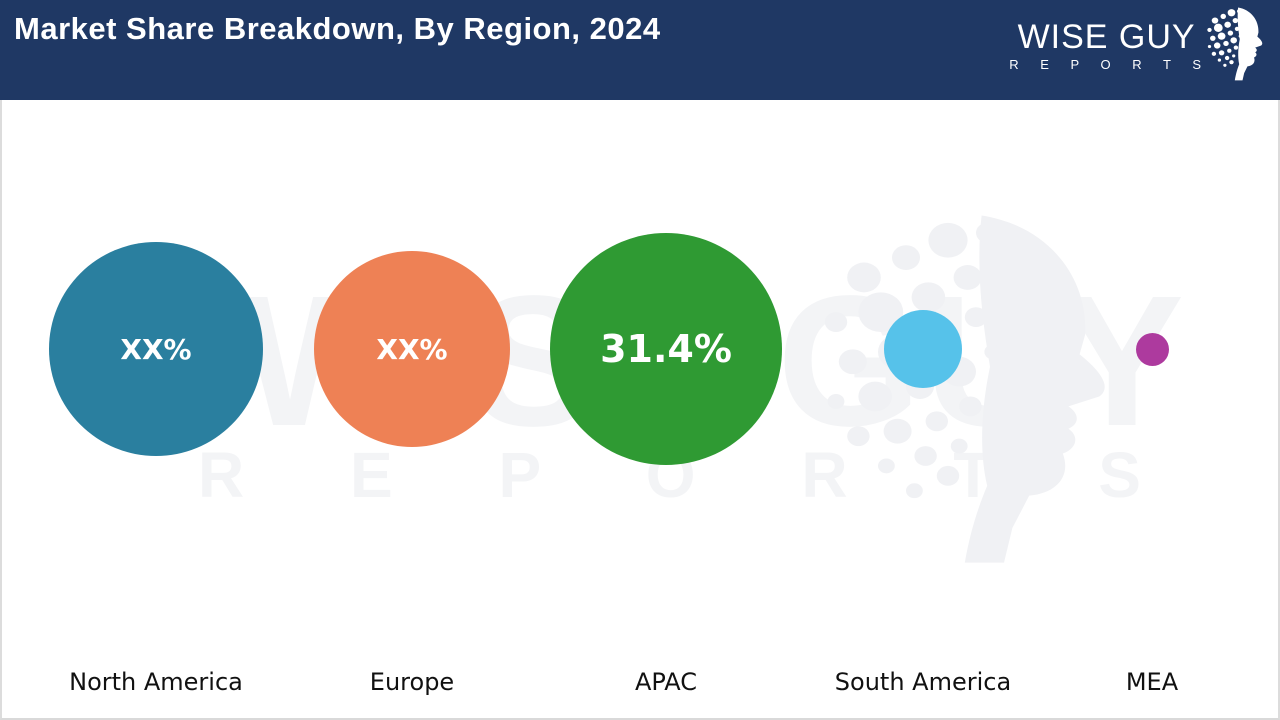  I want to click on category-label-apac: APAC, so click(666, 682).